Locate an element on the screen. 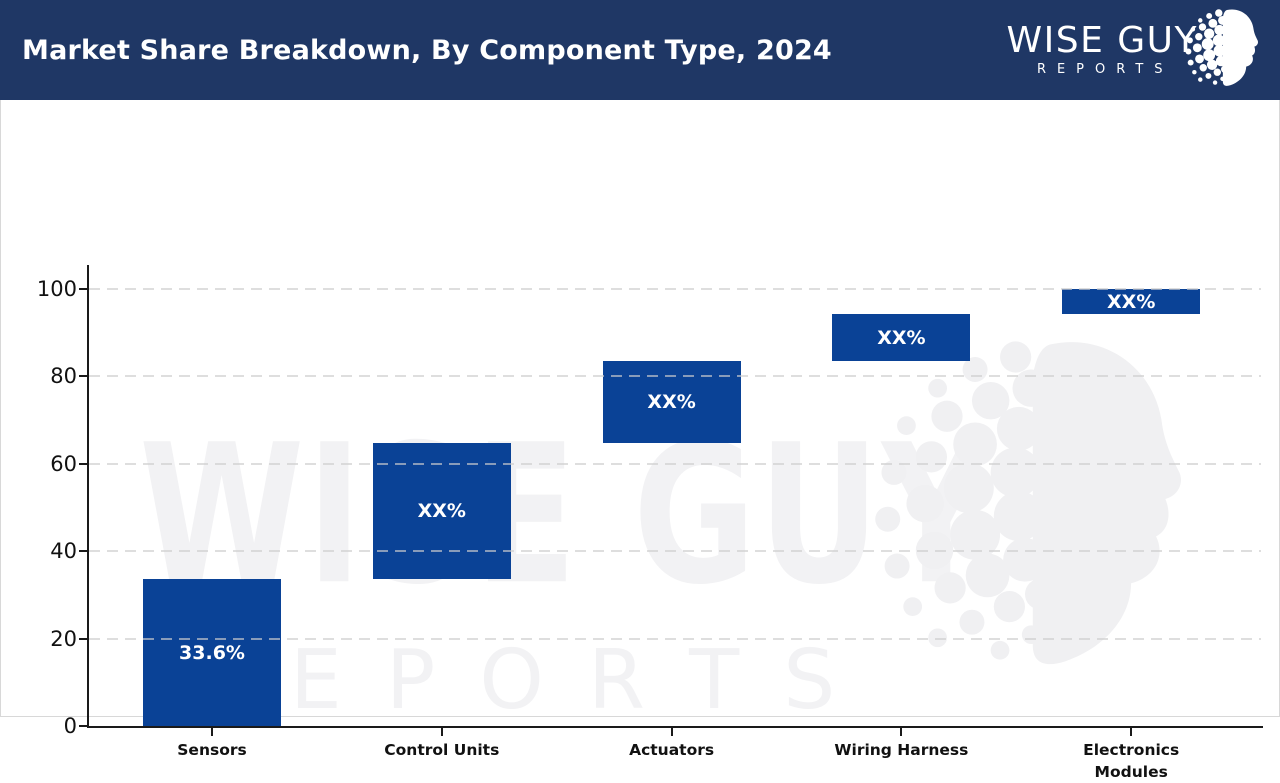 The height and width of the screenshot is (783, 1280). bar-sensors is located at coordinates (212, 652).